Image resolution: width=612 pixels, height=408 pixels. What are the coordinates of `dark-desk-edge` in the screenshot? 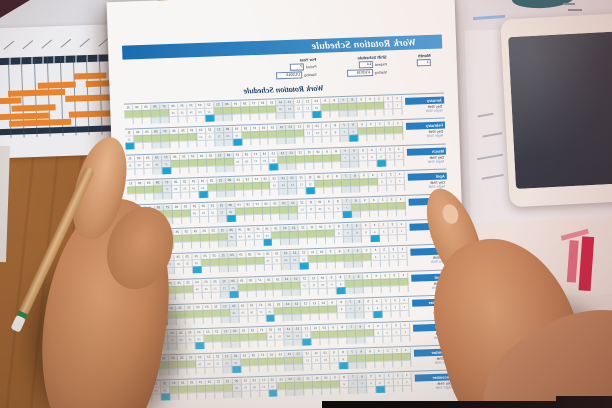 It's located at (467, 404).